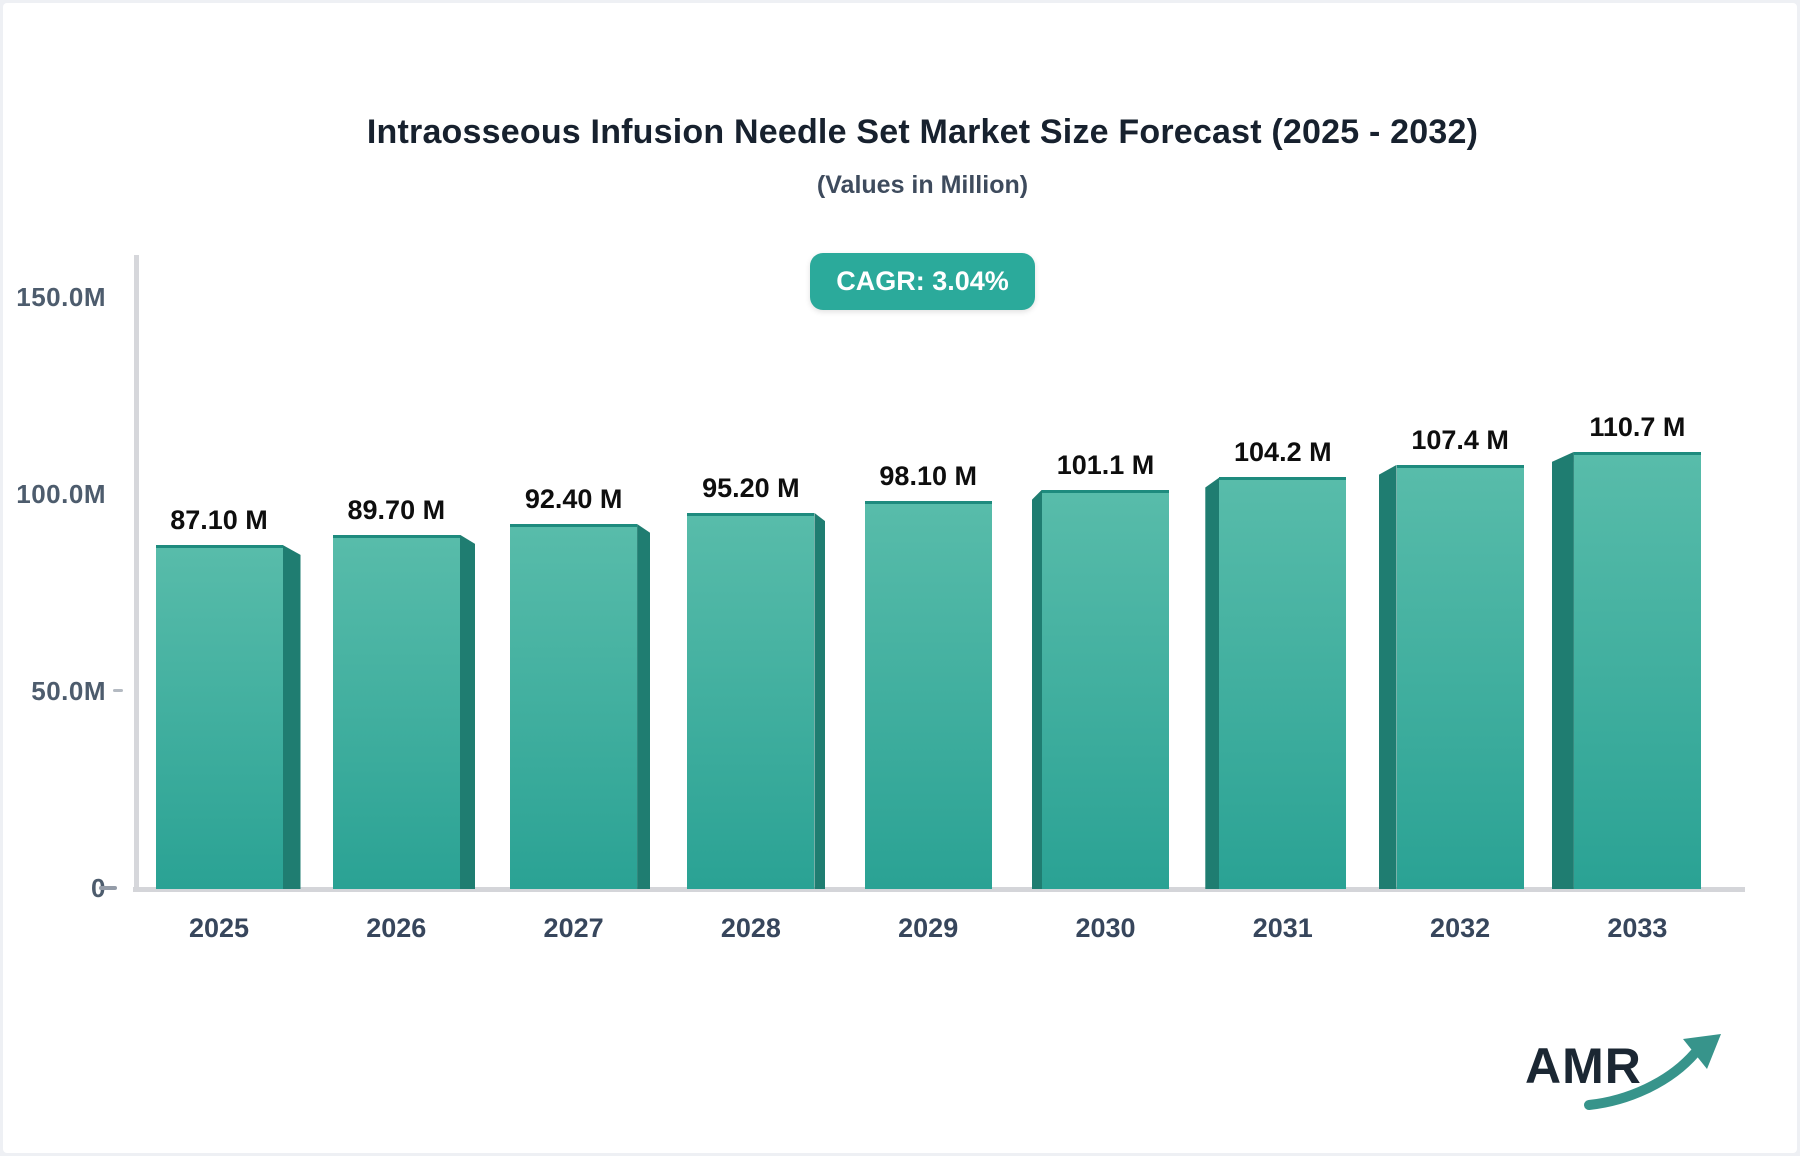  I want to click on bar-2031, so click(1283, 683).